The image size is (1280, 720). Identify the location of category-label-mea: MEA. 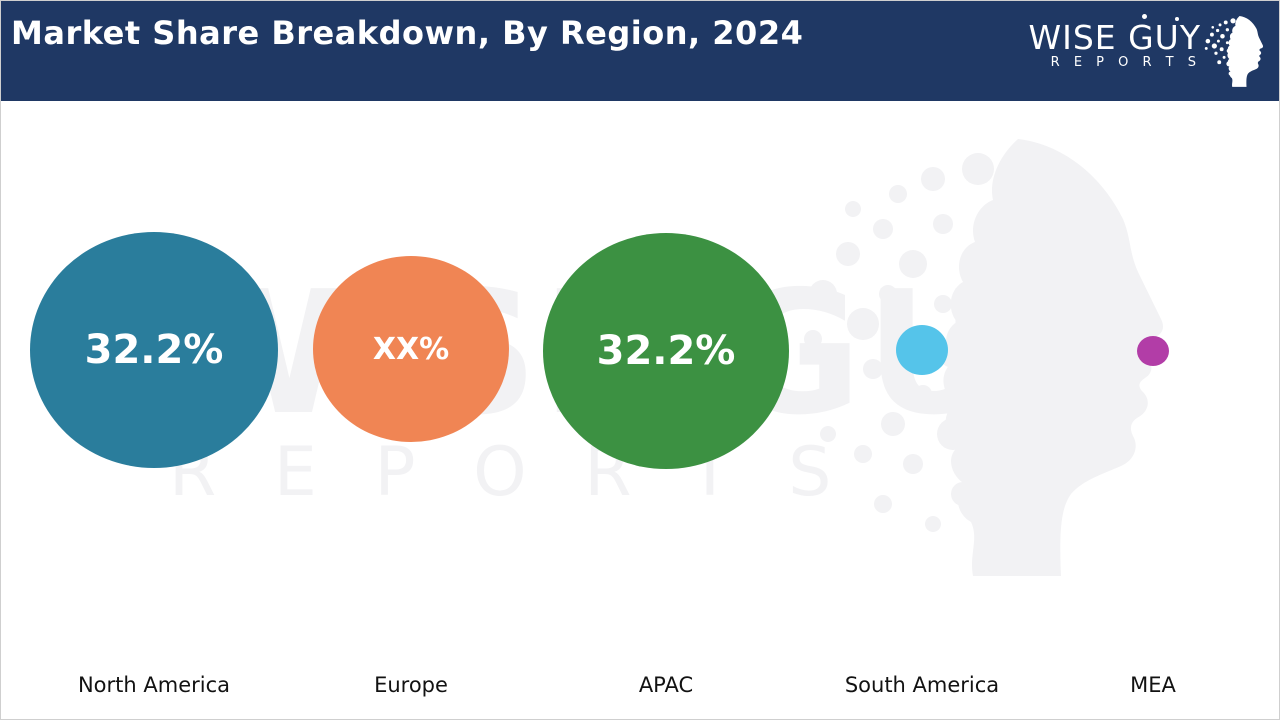
(1153, 685).